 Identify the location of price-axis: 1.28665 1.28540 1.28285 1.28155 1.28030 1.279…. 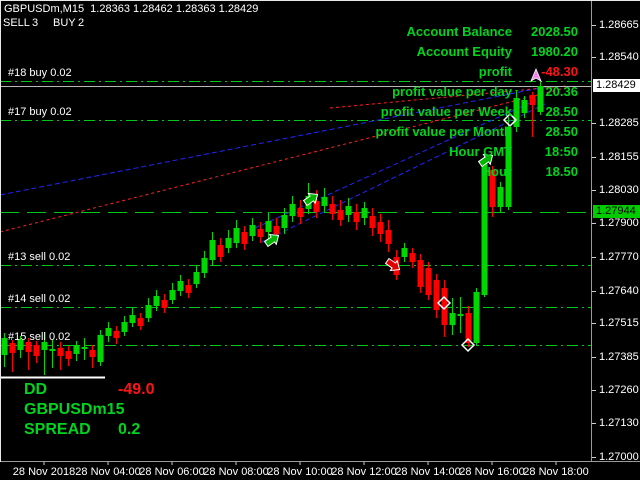
(615, 231).